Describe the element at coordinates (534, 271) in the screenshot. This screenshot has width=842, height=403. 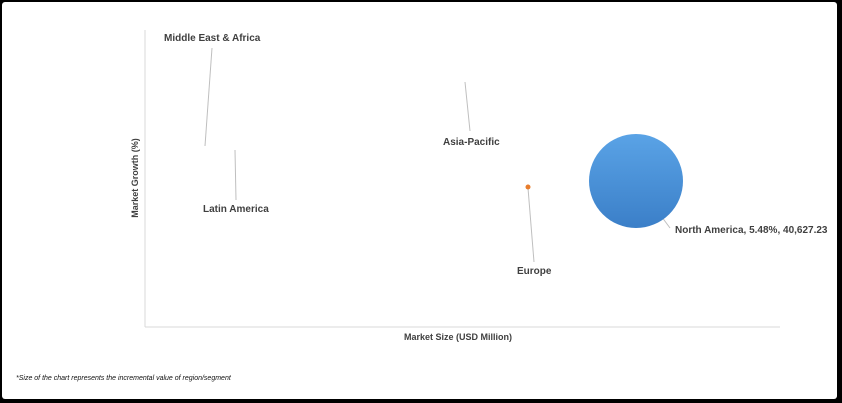
I see `label-europe: Europe` at that location.